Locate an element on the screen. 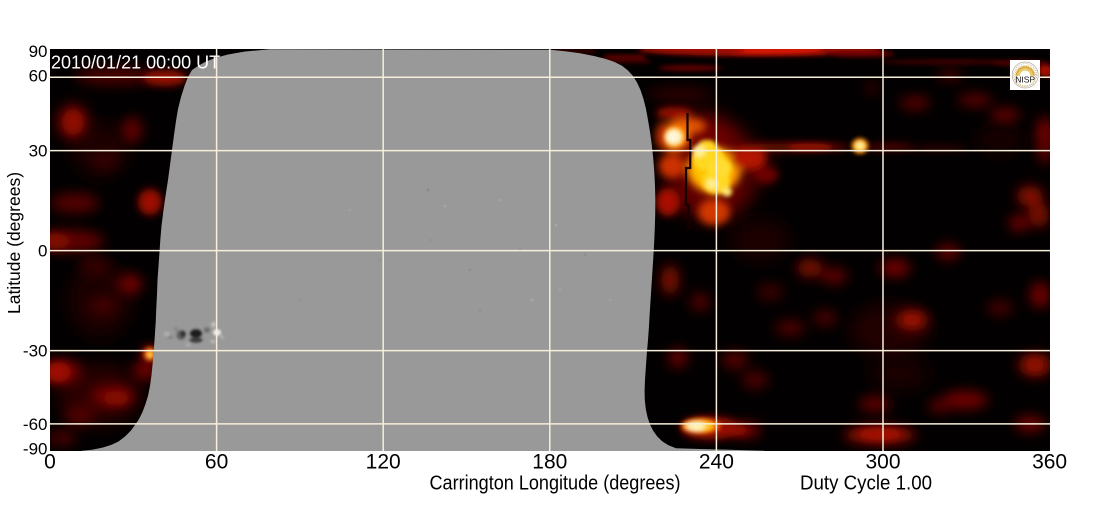  svg-text: Latitude (degrees) is located at coordinates (14, 243).